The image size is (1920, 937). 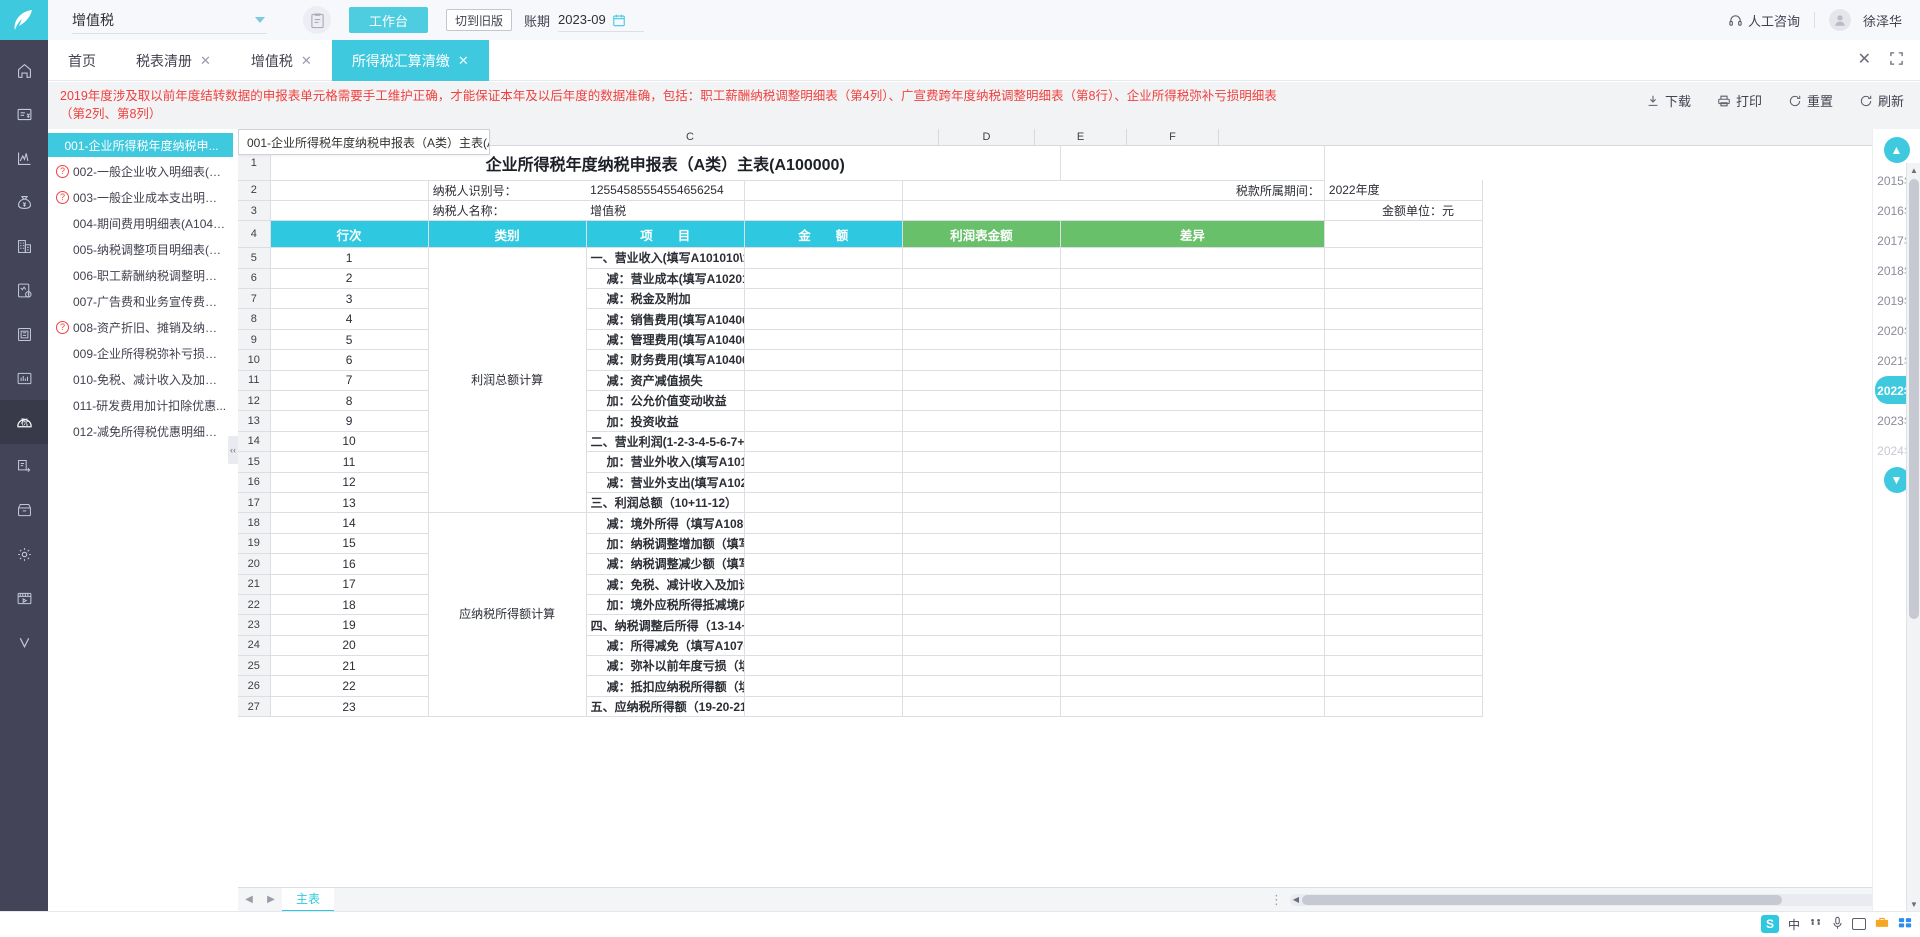 I want to click on scroll-down-icon: ▼, so click(x=1913, y=904).